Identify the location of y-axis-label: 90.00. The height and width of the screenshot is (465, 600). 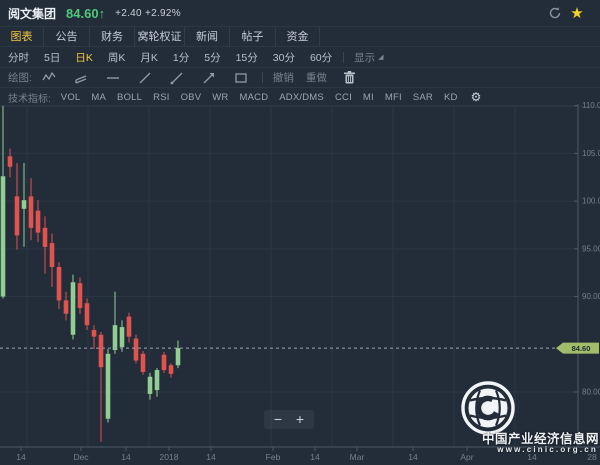
(591, 296).